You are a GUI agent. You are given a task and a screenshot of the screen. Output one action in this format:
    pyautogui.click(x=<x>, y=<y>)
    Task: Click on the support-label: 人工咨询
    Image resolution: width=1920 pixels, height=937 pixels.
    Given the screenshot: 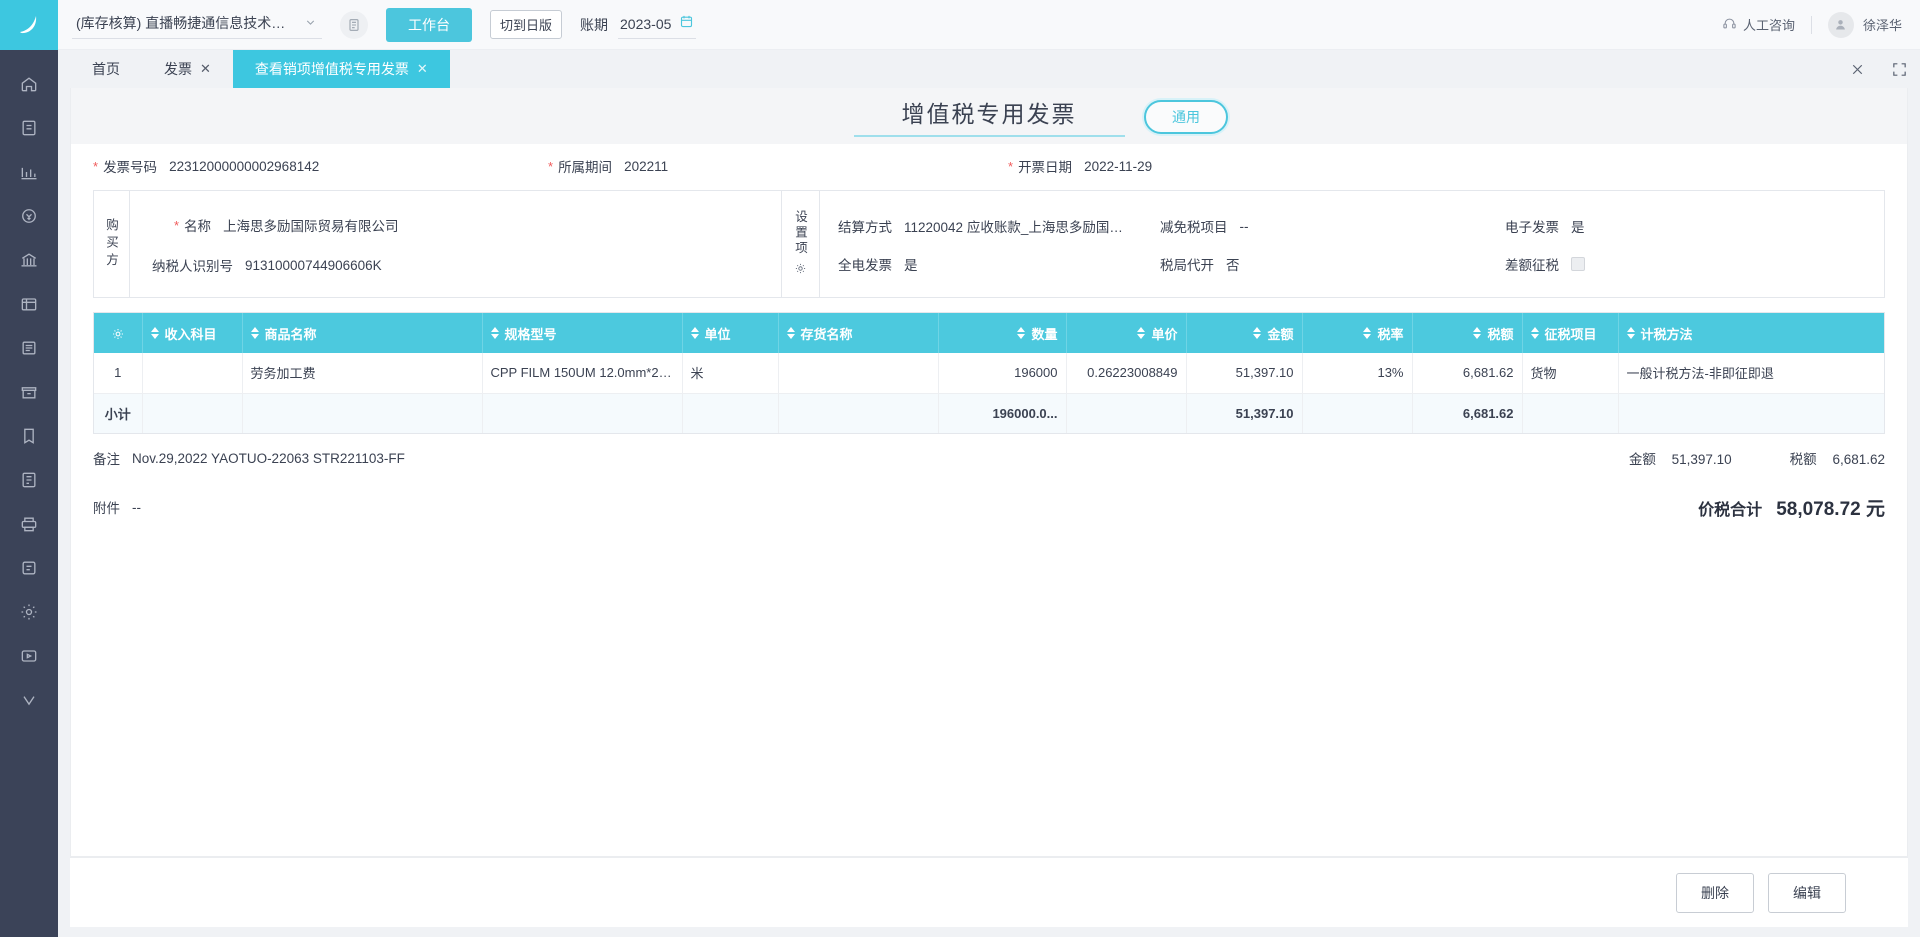 What is the action you would take?
    pyautogui.click(x=1768, y=25)
    